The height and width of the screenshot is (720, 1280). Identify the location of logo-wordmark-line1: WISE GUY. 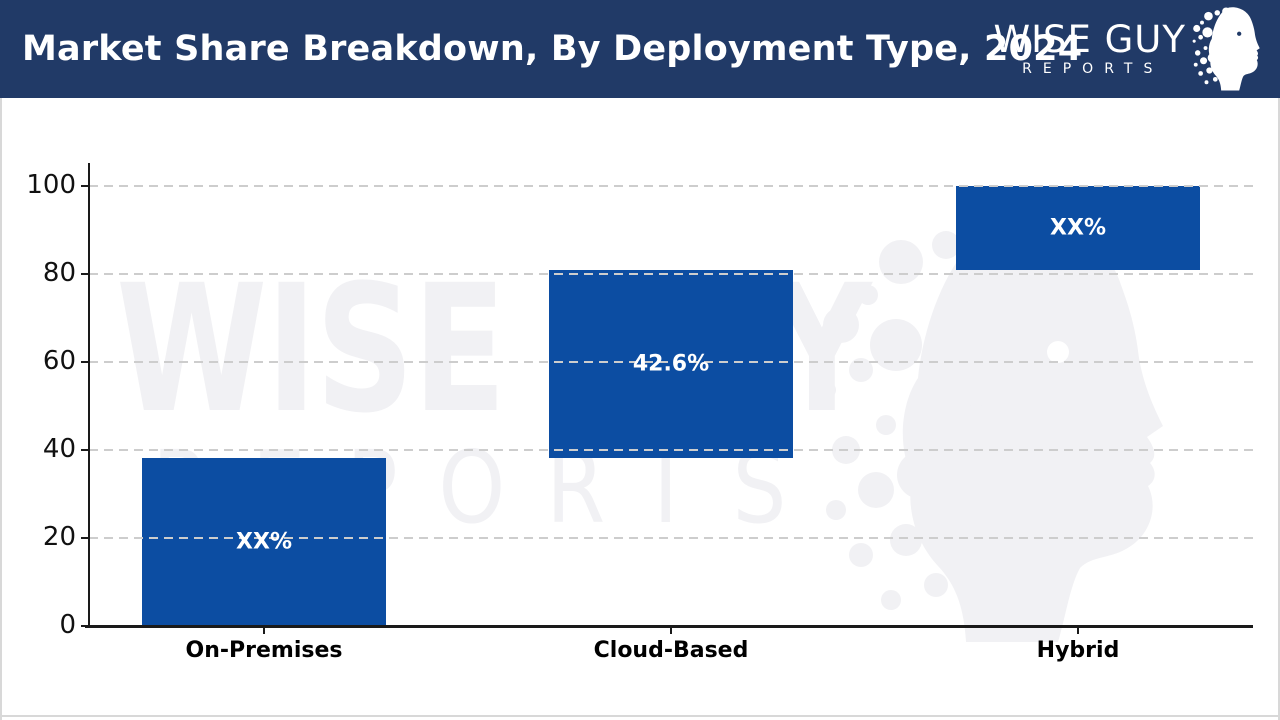
(1089, 40).